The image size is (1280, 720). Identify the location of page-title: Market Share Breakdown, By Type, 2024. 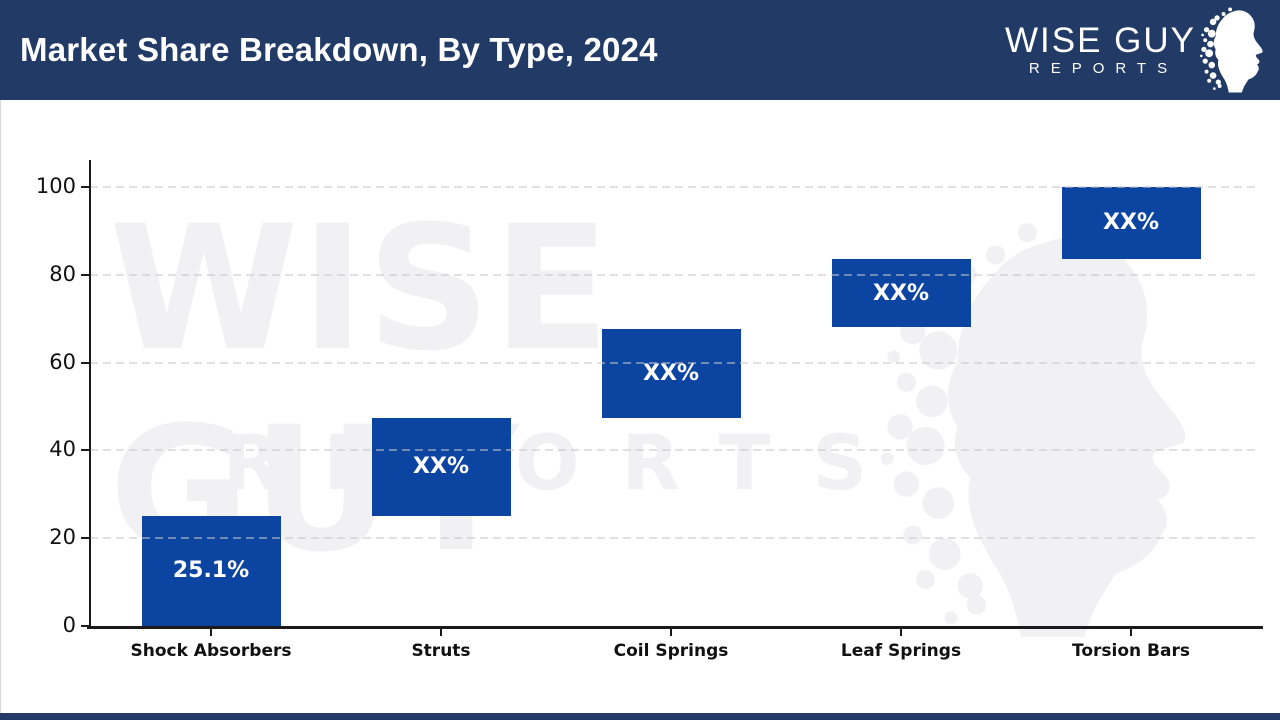
(339, 49).